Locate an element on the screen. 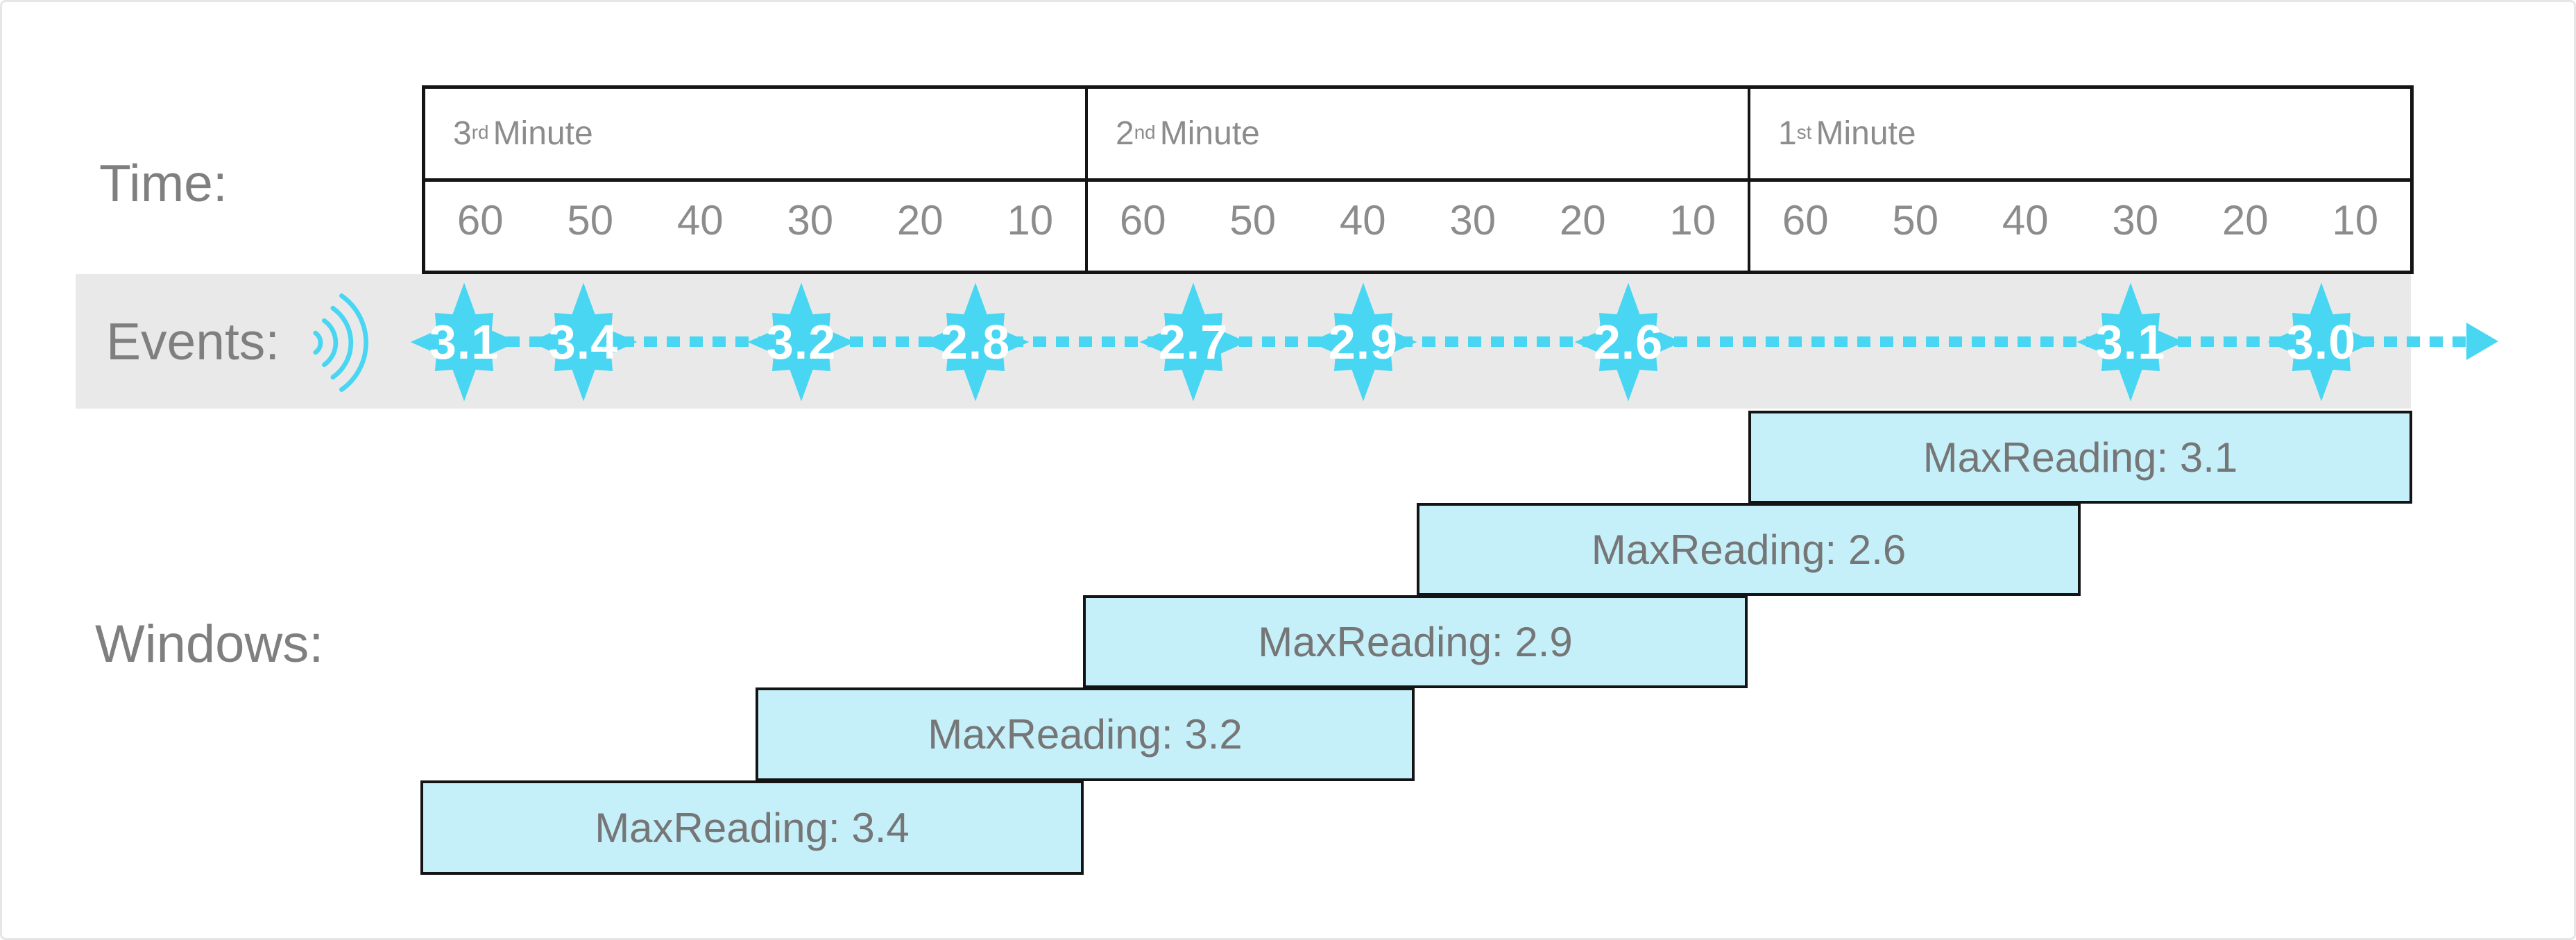 Image resolution: width=2576 pixels, height=940 pixels. event-value: 2.9 is located at coordinates (1363, 342).